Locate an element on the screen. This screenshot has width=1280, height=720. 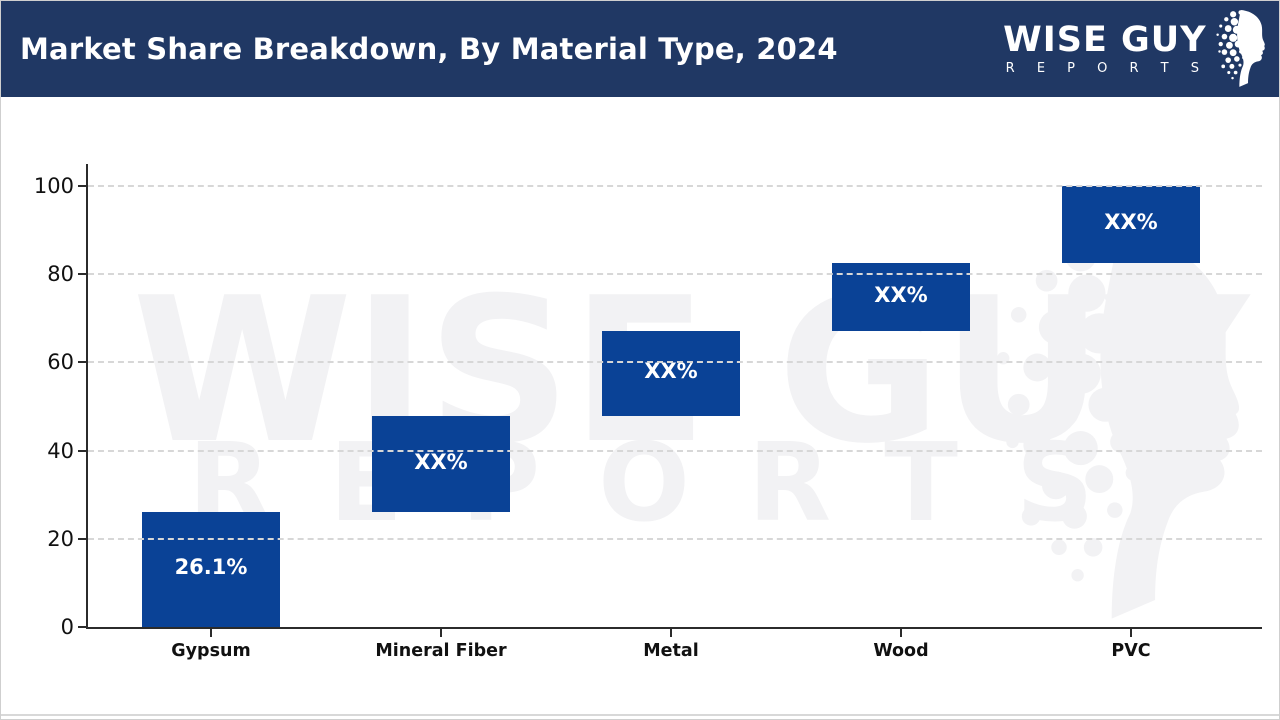
watermark-subtitle: REPORTS is located at coordinates (670, 483).